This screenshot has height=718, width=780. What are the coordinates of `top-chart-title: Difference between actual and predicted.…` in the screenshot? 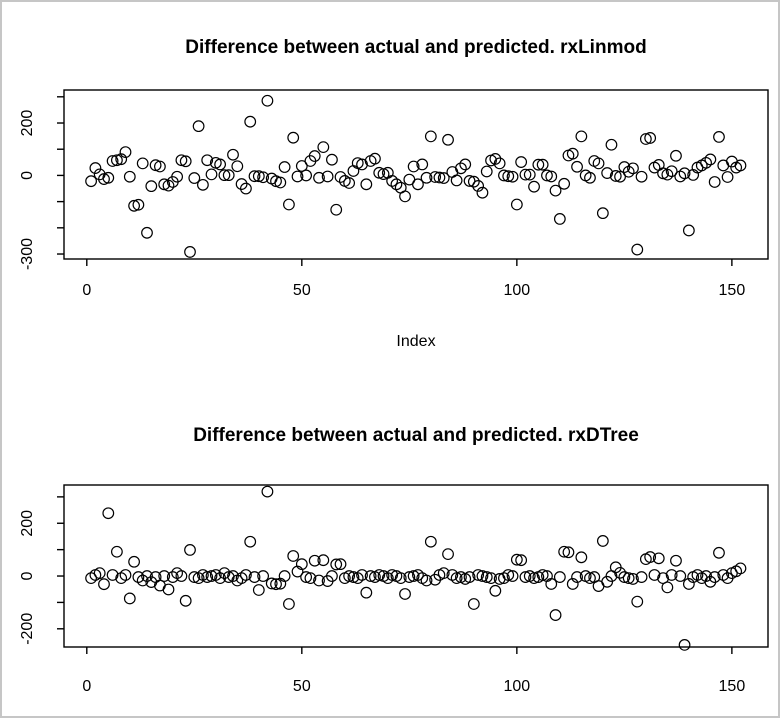 It's located at (416, 47).